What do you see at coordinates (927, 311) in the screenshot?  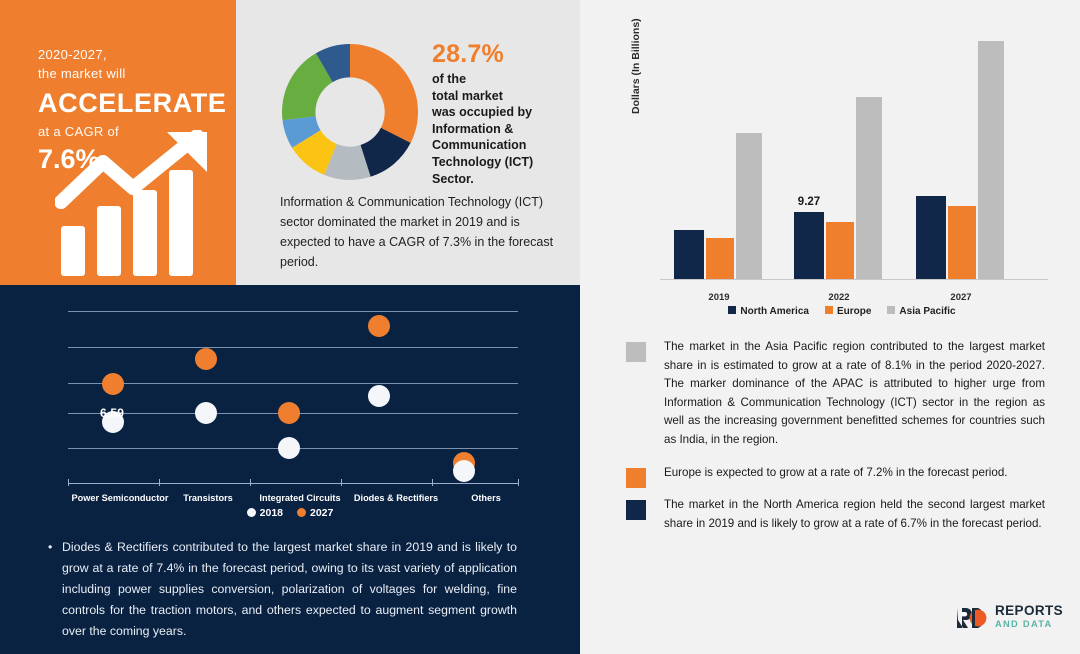 I see `legend-label-asia-pacific: Asia Pacific` at bounding box center [927, 311].